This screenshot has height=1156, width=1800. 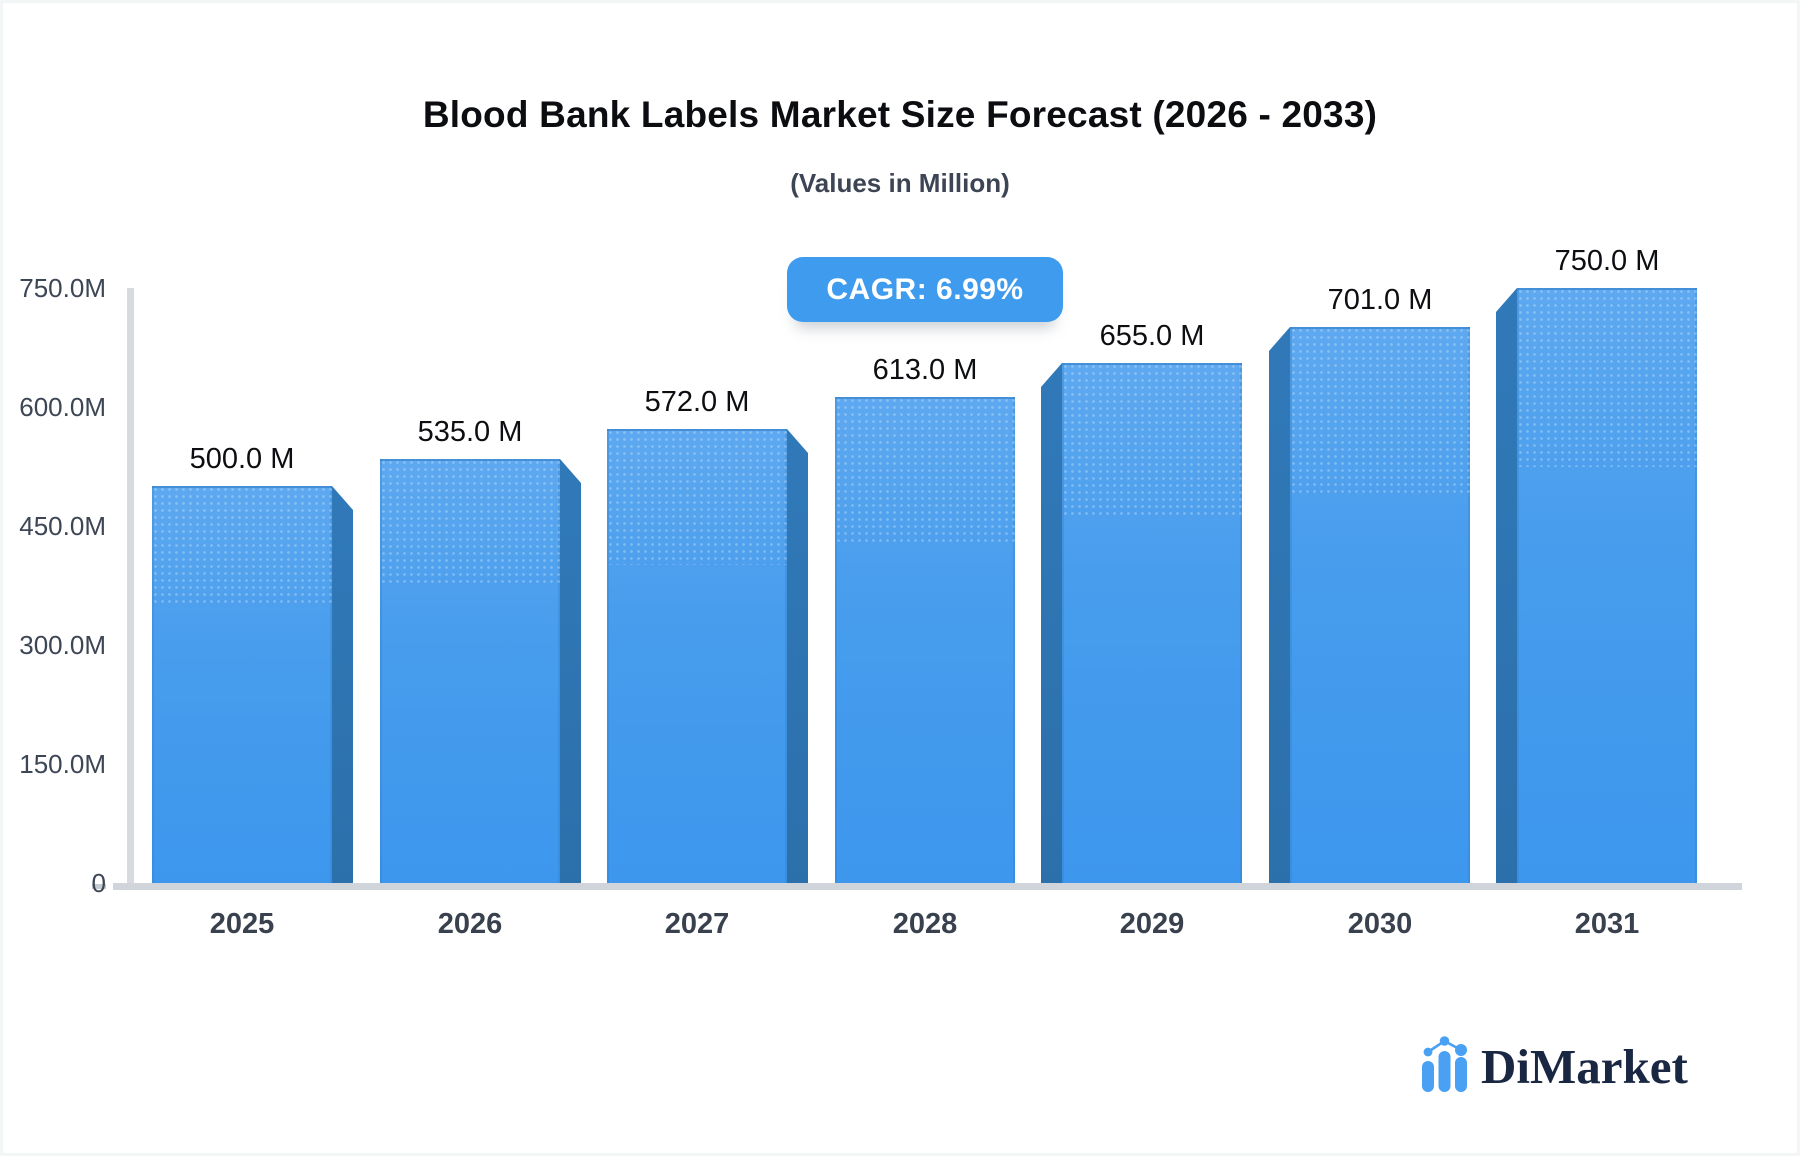 I want to click on x-axis-category-label: 2029, so click(x=1152, y=924).